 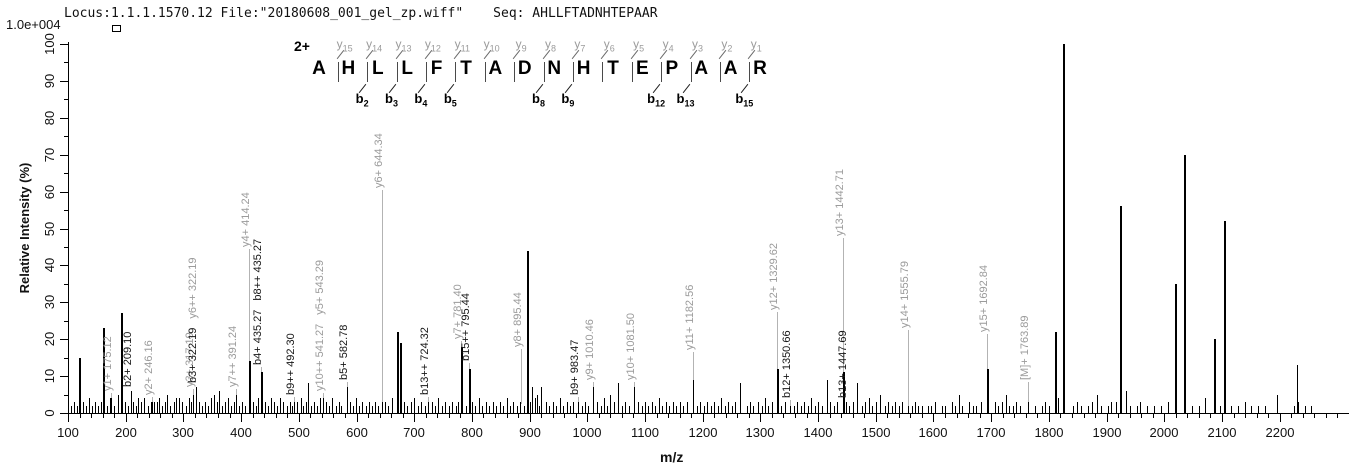 What do you see at coordinates (744, 100) in the screenshot?
I see `b-ion-label: b15` at bounding box center [744, 100].